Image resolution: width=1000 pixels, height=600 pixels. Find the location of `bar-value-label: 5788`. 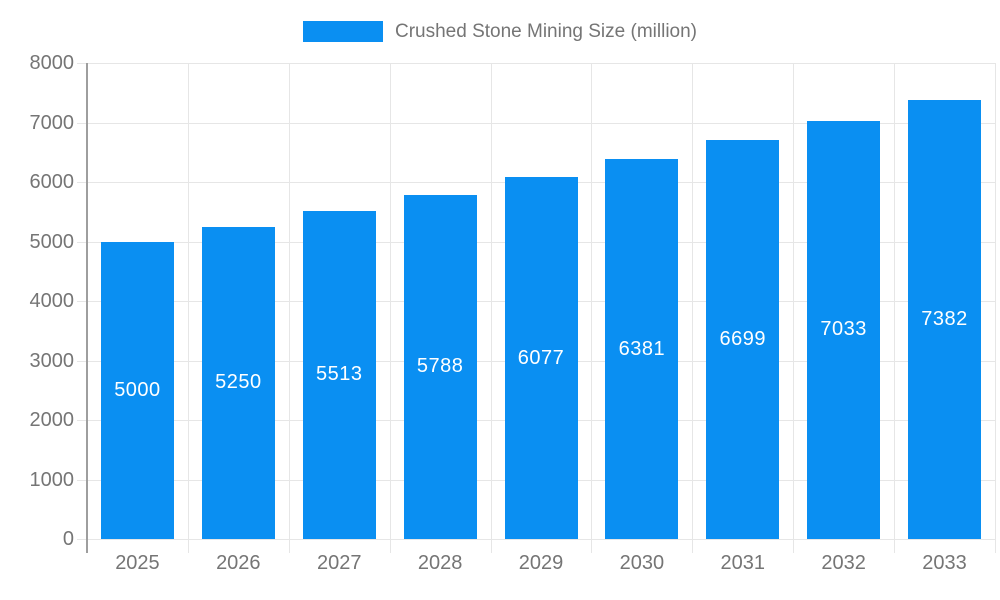

bar-value-label: 5788 is located at coordinates (440, 366).